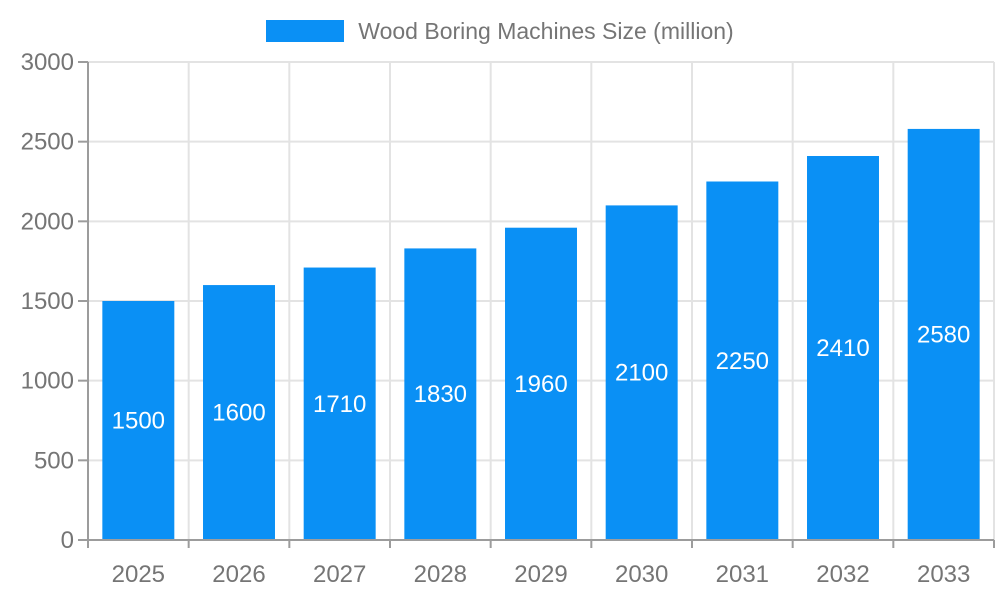 This screenshot has height=600, width=1000. Describe the element at coordinates (546, 31) in the screenshot. I see `legend-label: Wood Boring Machines Size (million)` at that location.